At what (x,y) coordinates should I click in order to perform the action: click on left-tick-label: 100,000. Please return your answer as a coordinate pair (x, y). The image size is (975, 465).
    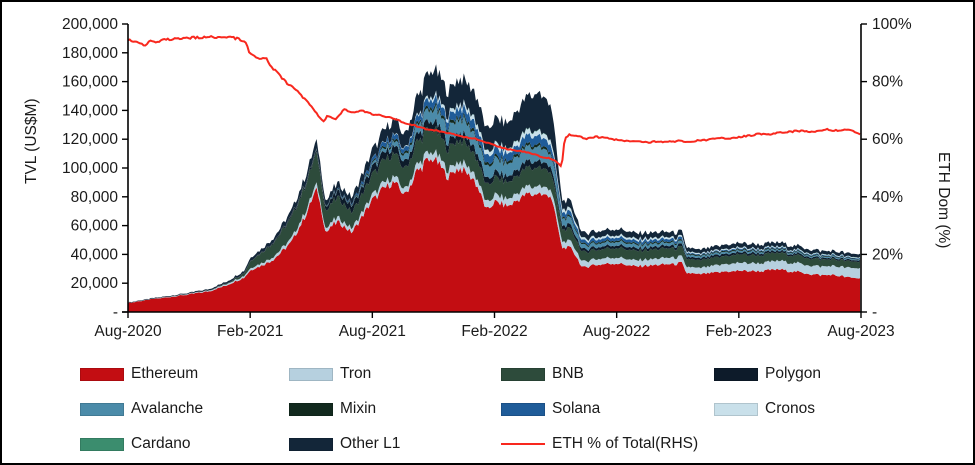
    Looking at the image, I should click on (90, 168).